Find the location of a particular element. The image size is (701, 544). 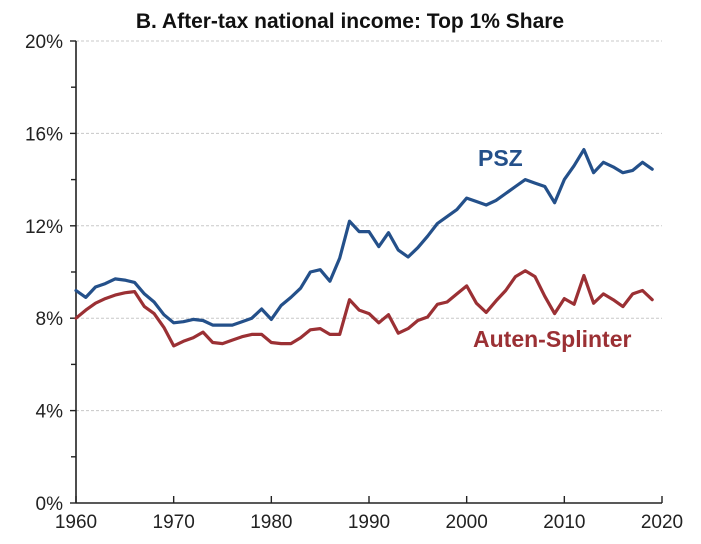

x-tick-label: 1990 is located at coordinates (369, 522).